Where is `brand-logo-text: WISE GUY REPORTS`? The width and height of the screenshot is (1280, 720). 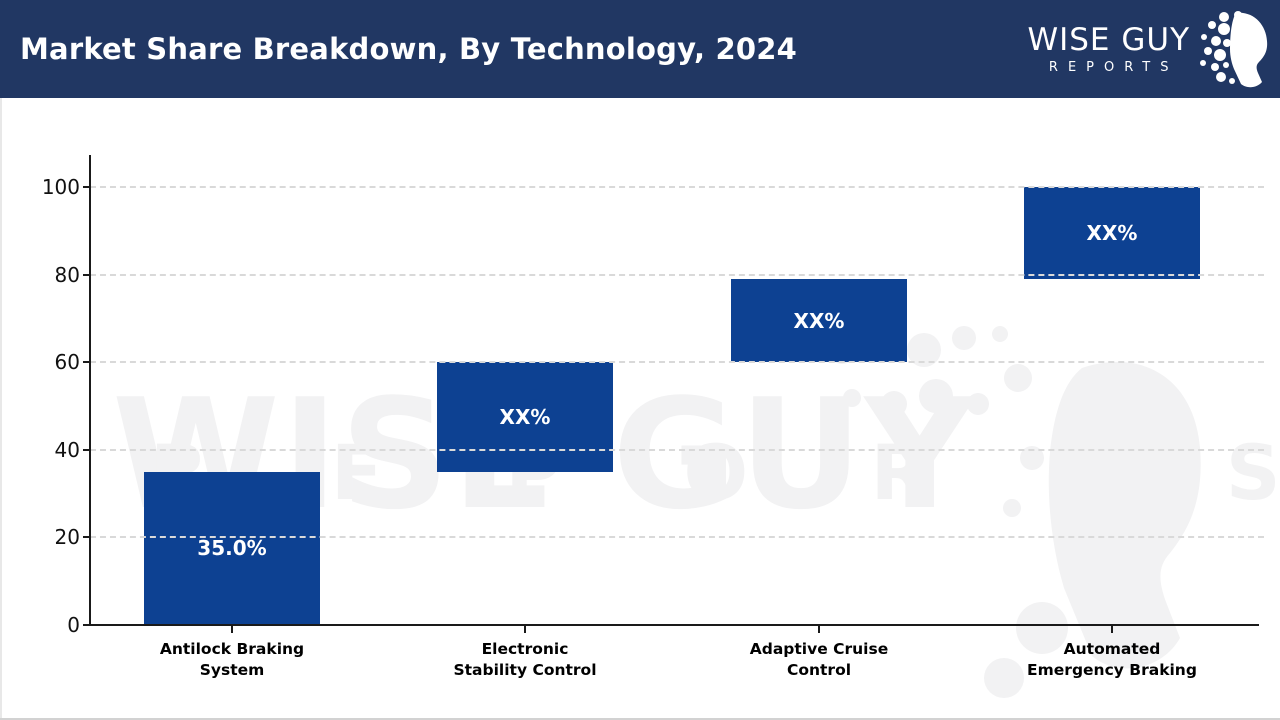 brand-logo-text: WISE GUY REPORTS is located at coordinates (1108, 48).